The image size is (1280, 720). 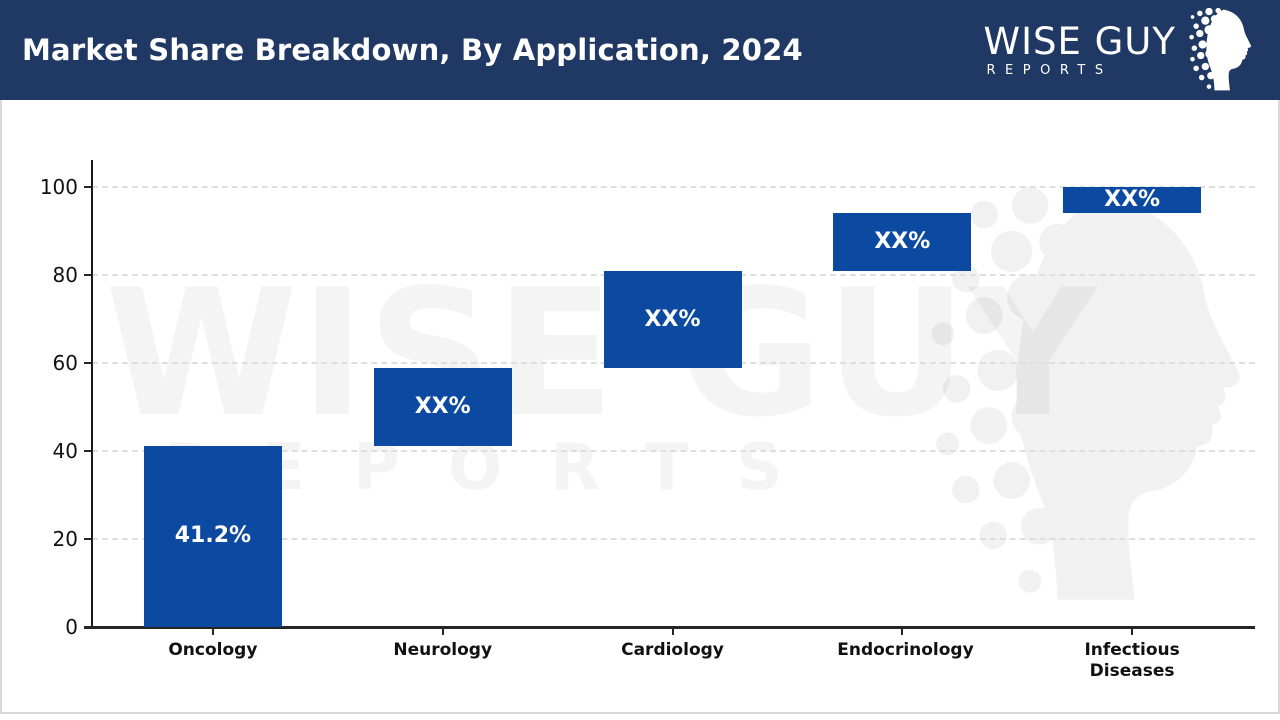 I want to click on y-tick-label-80: 80, so click(x=65, y=275).